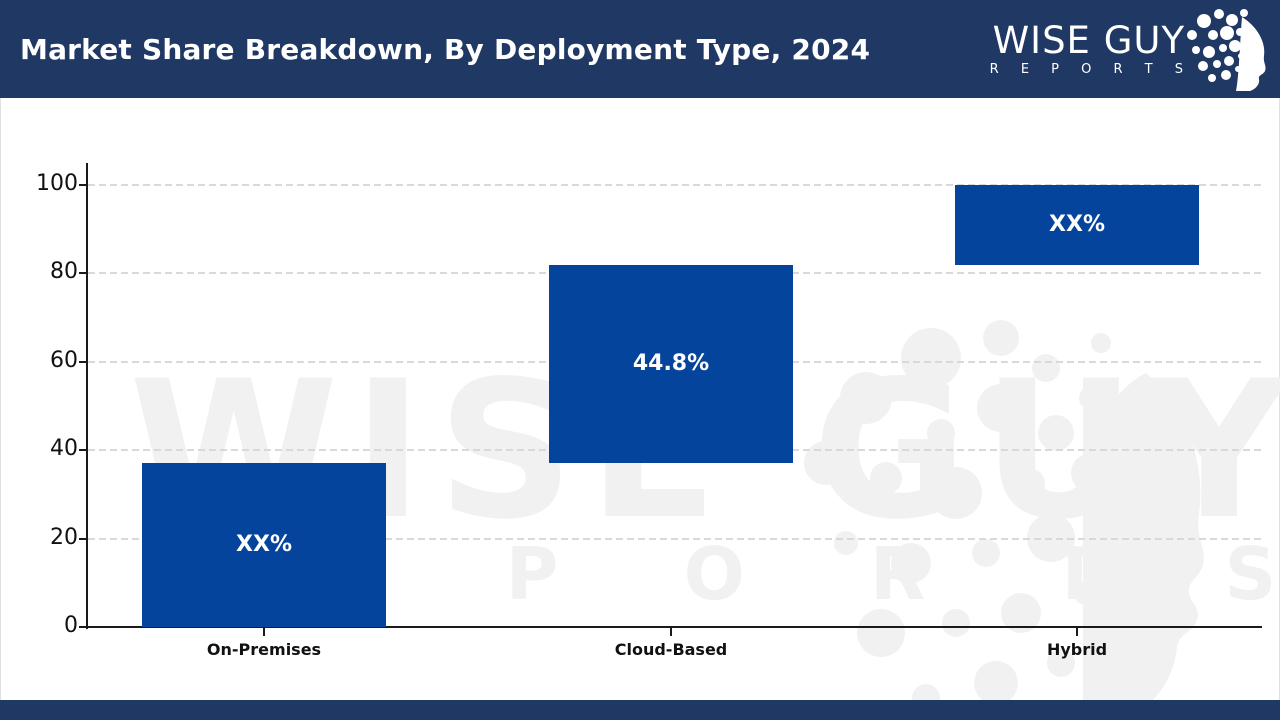 Image resolution: width=1280 pixels, height=720 pixels. What do you see at coordinates (71, 625) in the screenshot?
I see `y-tick-label: 0` at bounding box center [71, 625].